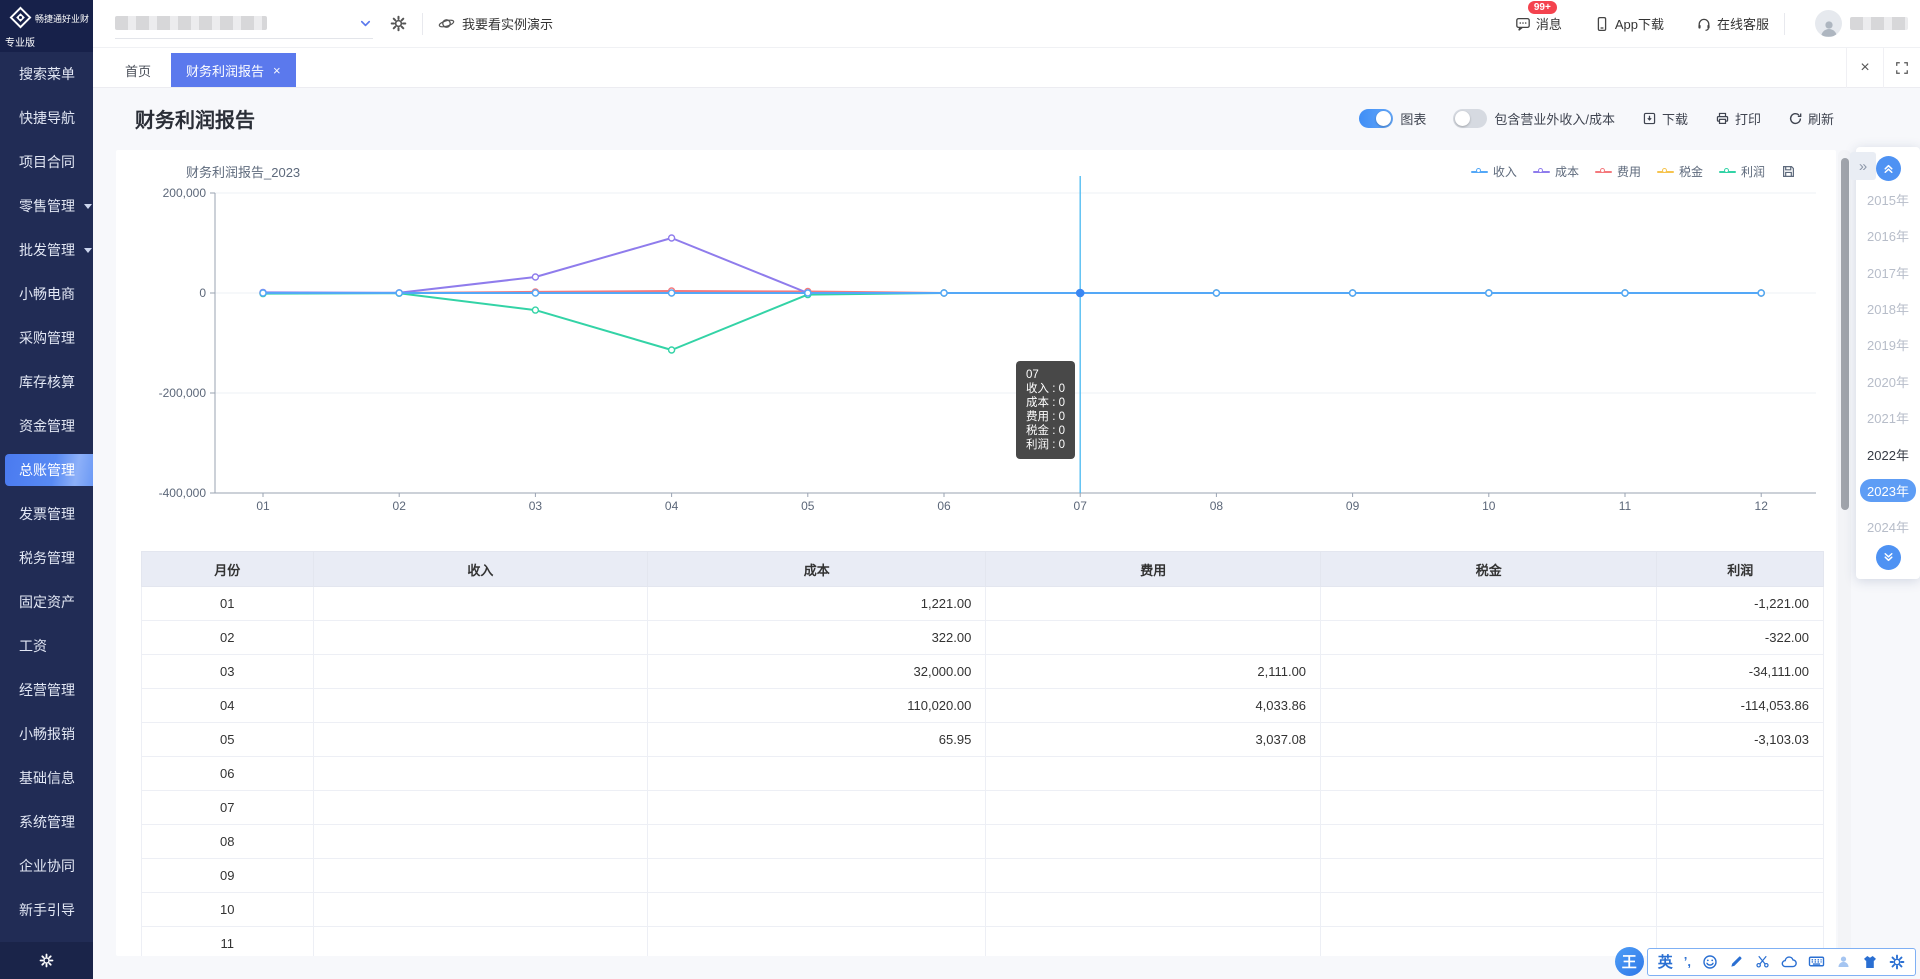 This screenshot has width=1920, height=979. Describe the element at coordinates (1811, 118) in the screenshot. I see `refresh-button: 刷新` at that location.